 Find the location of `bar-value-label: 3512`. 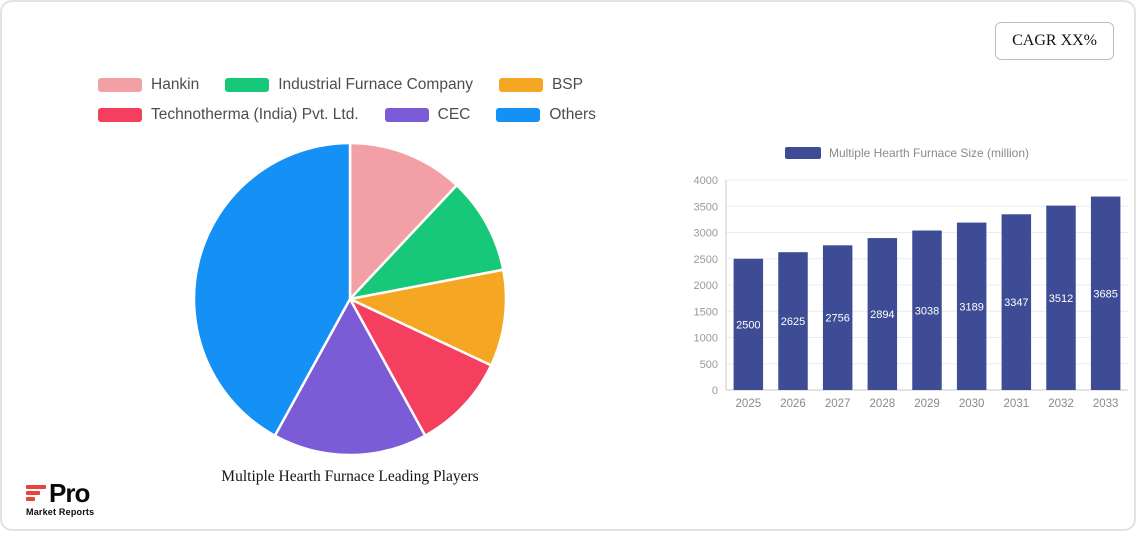

bar-value-label: 3512 is located at coordinates (1061, 299).